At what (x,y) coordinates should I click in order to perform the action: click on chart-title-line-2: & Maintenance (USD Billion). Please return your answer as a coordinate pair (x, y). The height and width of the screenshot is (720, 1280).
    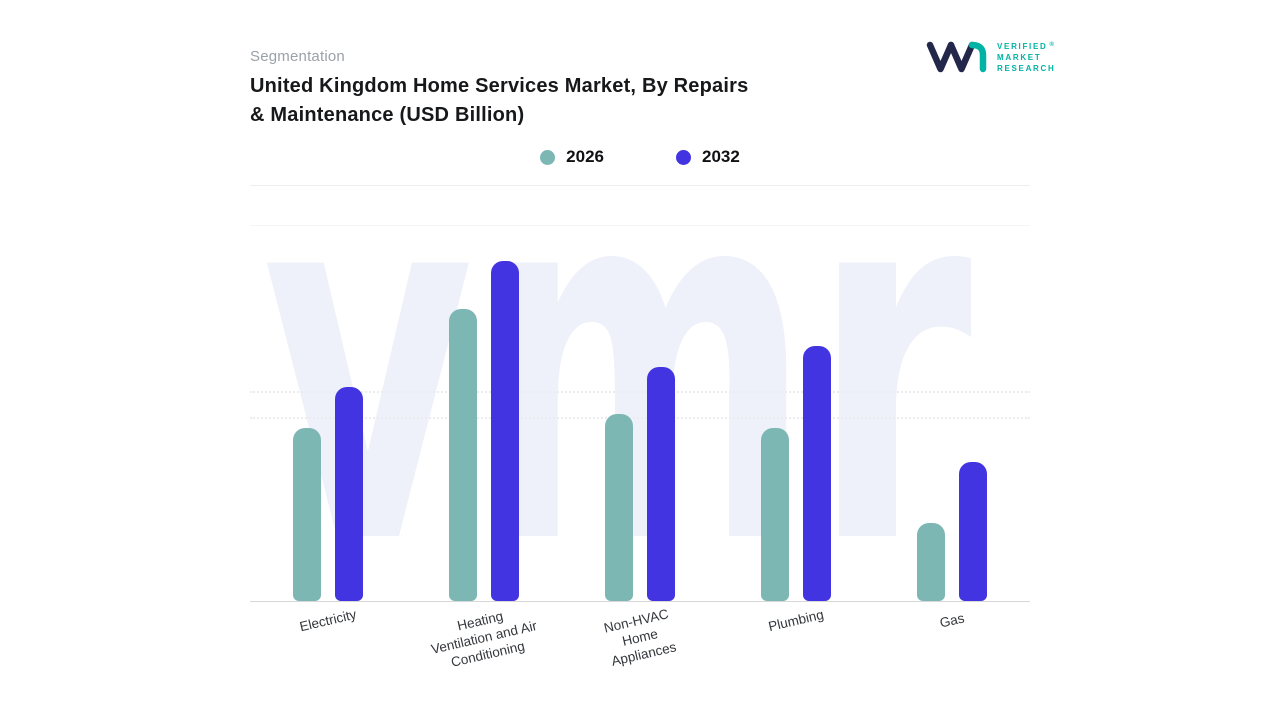
    Looking at the image, I should click on (387, 115).